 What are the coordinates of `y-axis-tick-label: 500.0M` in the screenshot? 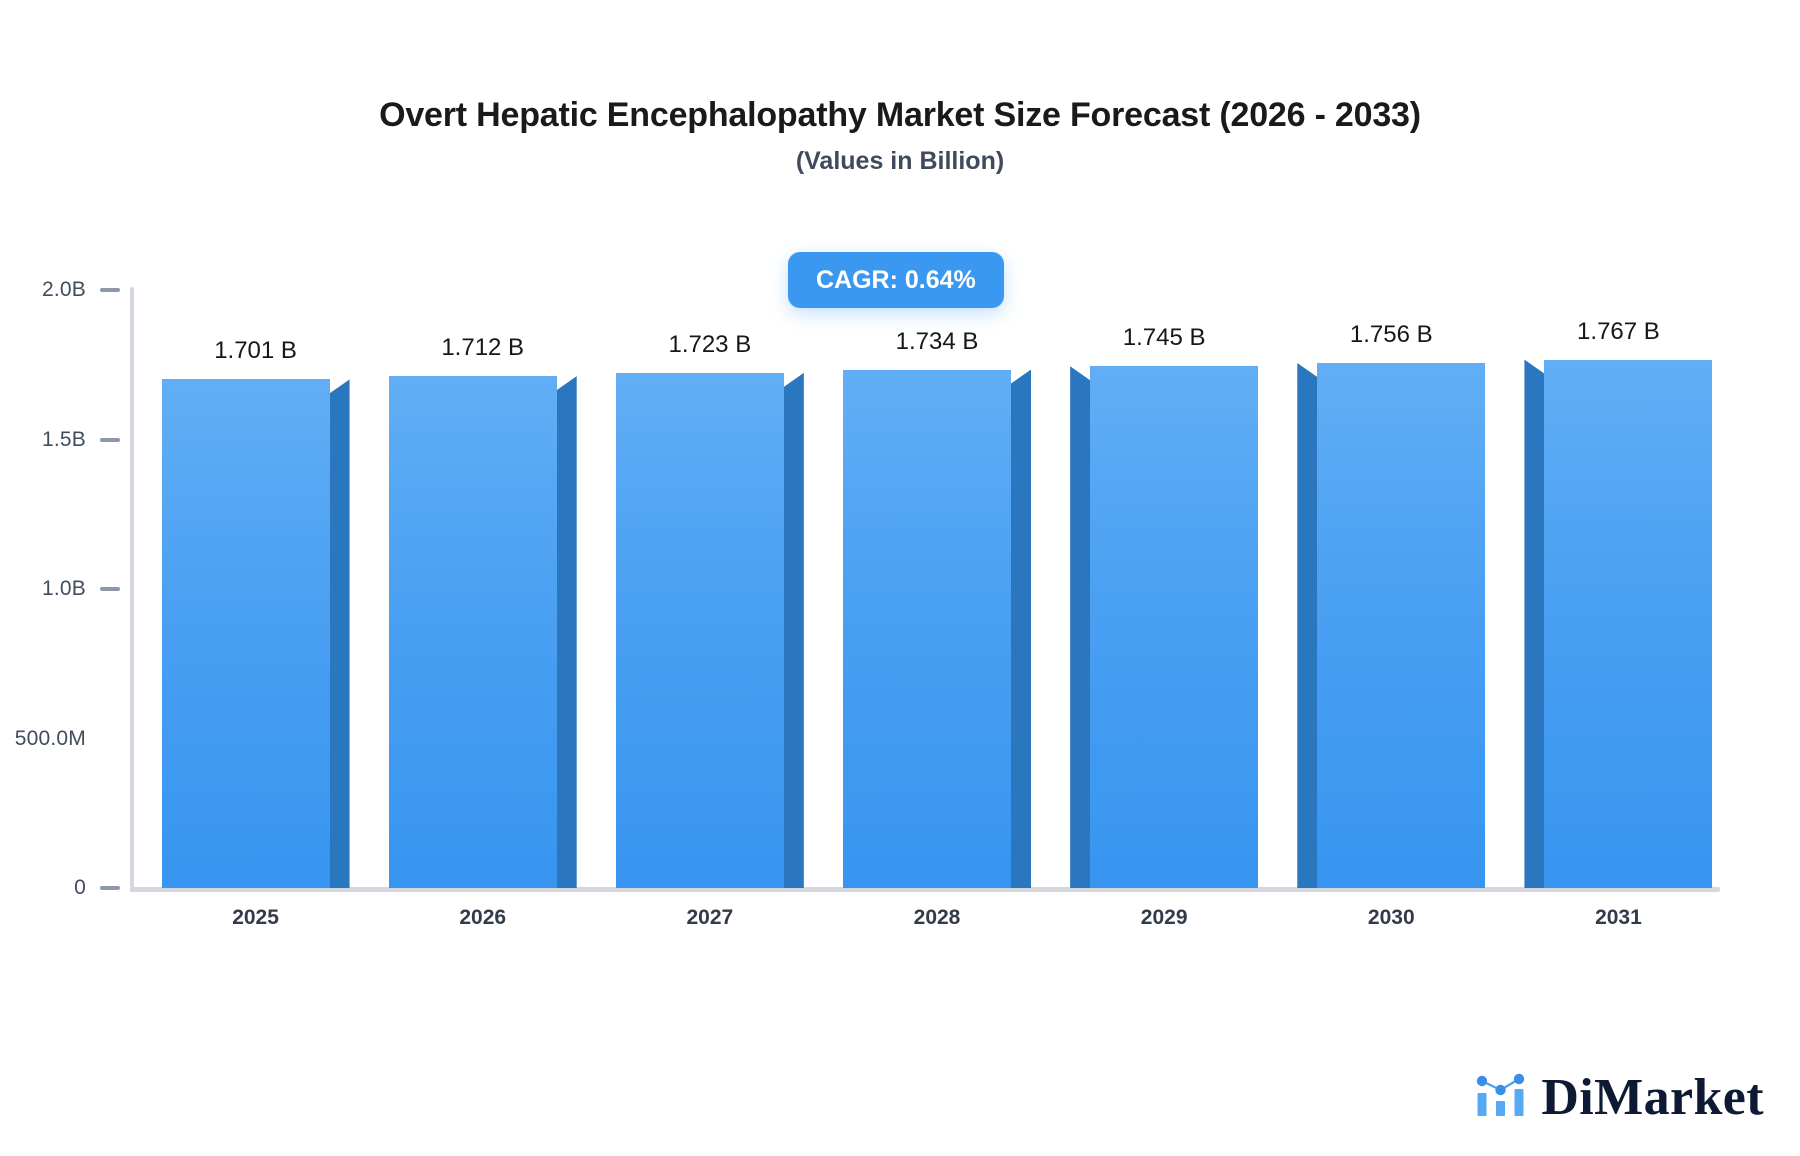 It's located at (50, 738).